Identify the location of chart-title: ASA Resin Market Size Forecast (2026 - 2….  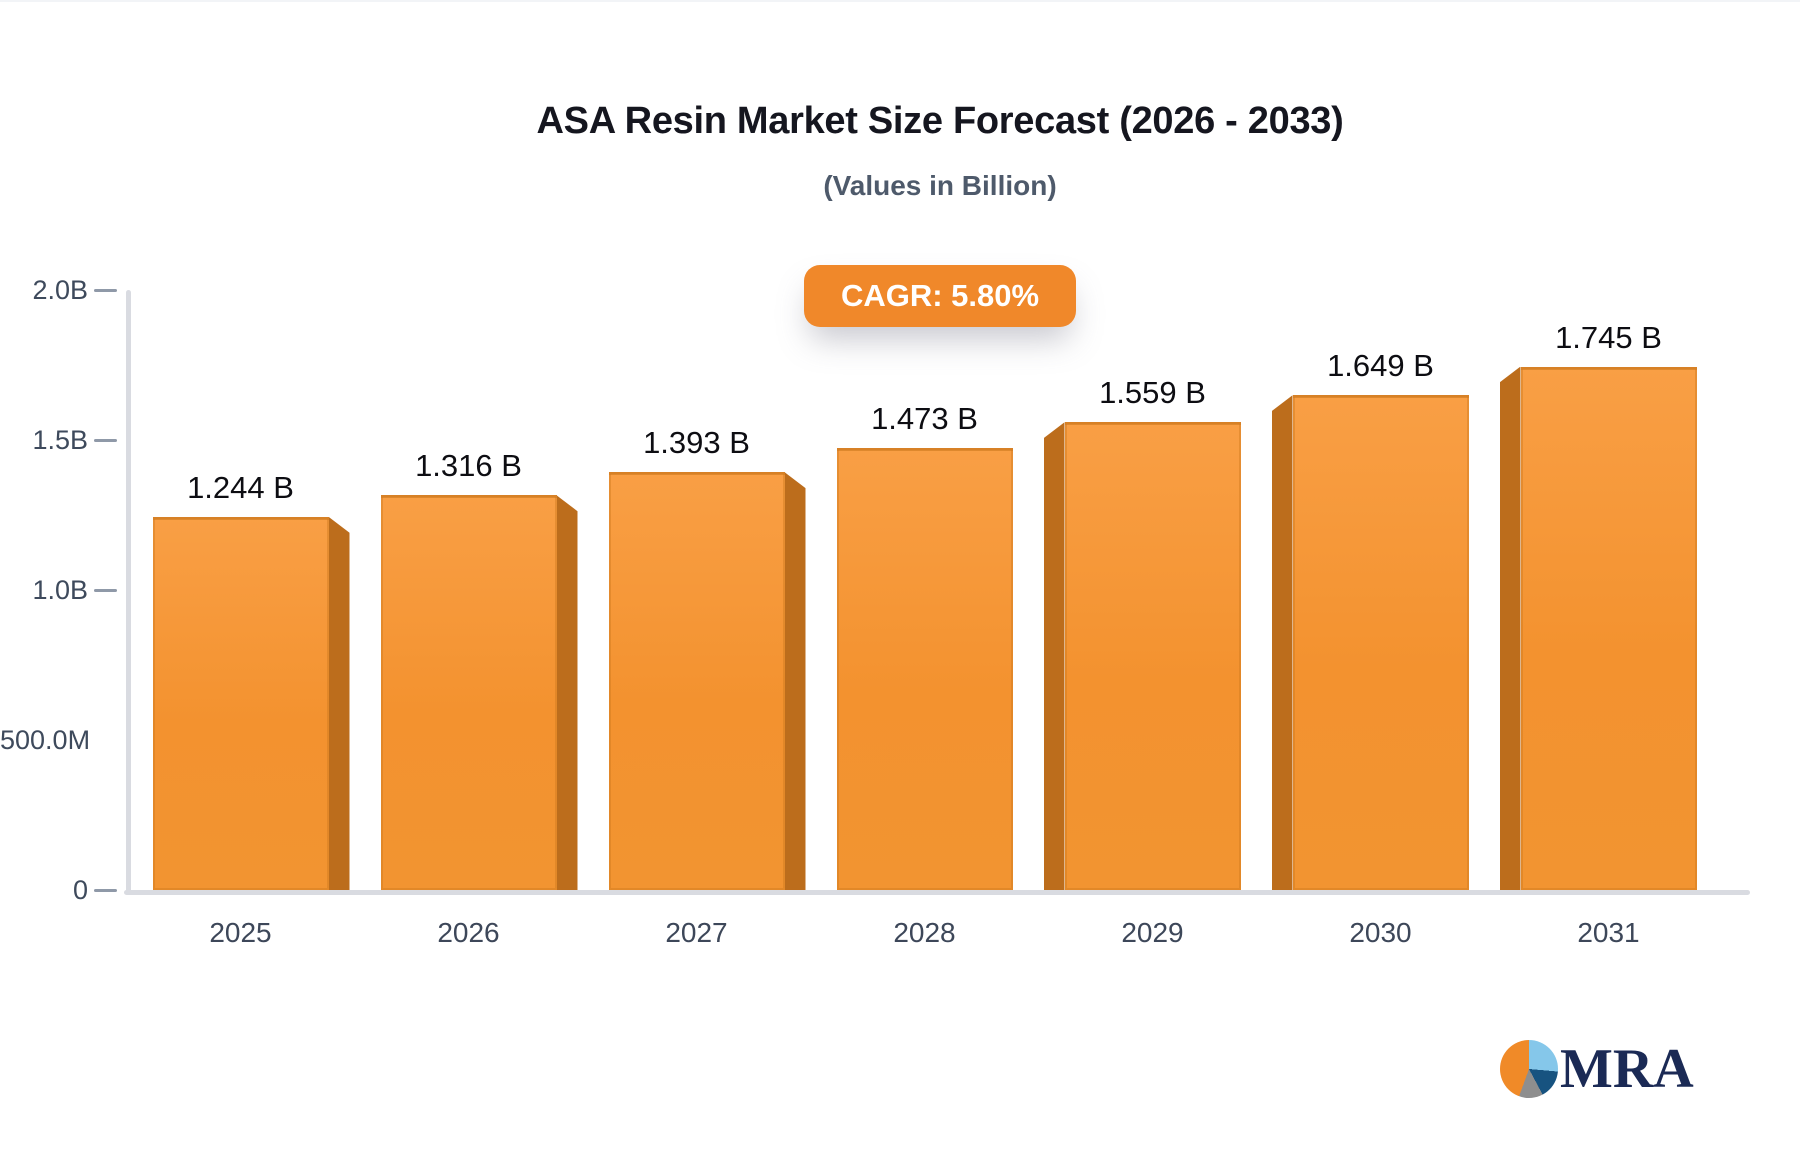
(940, 121).